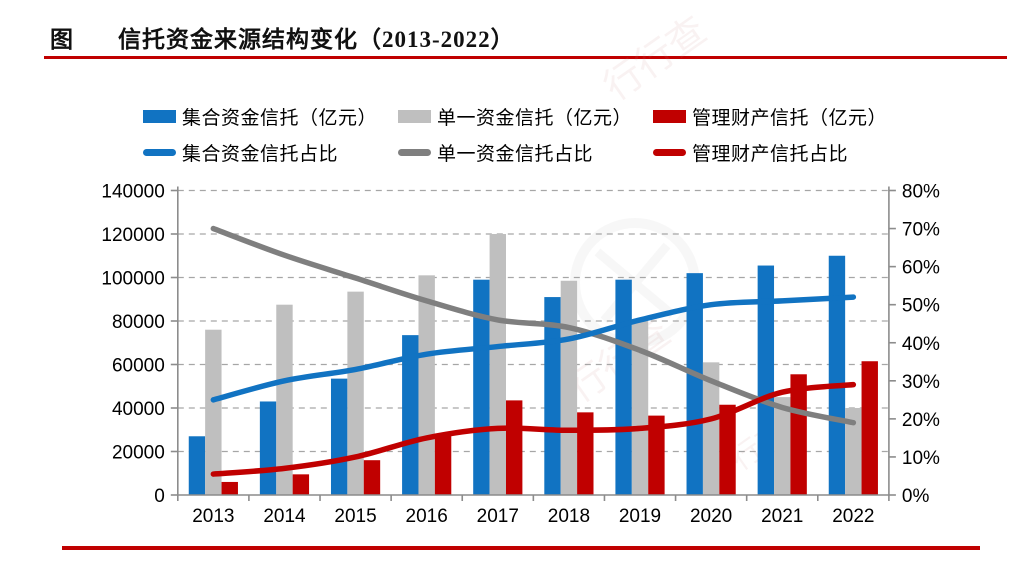 This screenshot has width=1013, height=561. What do you see at coordinates (533, 348) in the screenshot?
I see `line-collective-ratio` at bounding box center [533, 348].